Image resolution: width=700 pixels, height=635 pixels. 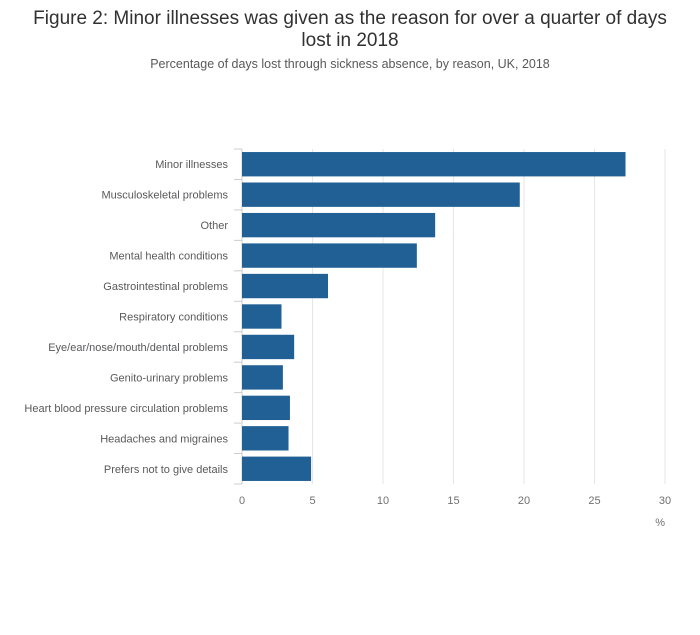 What do you see at coordinates (594, 501) in the screenshot?
I see `x-tick-label: 25` at bounding box center [594, 501].